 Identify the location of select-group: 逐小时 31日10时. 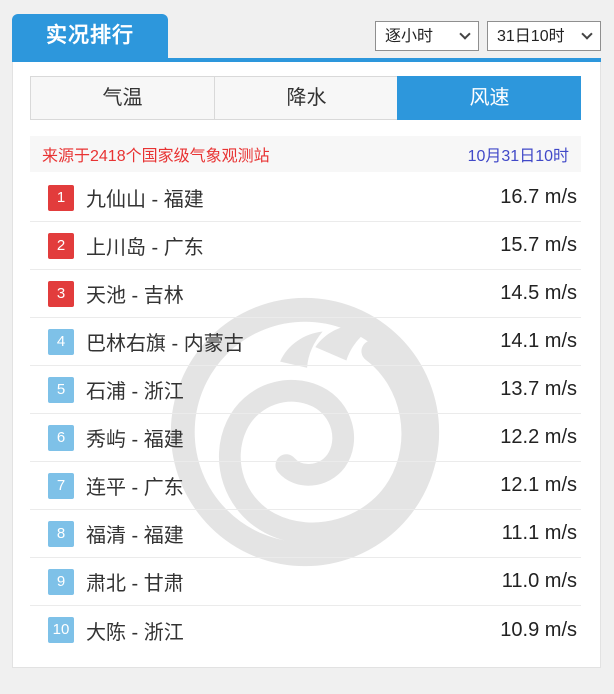
(488, 36).